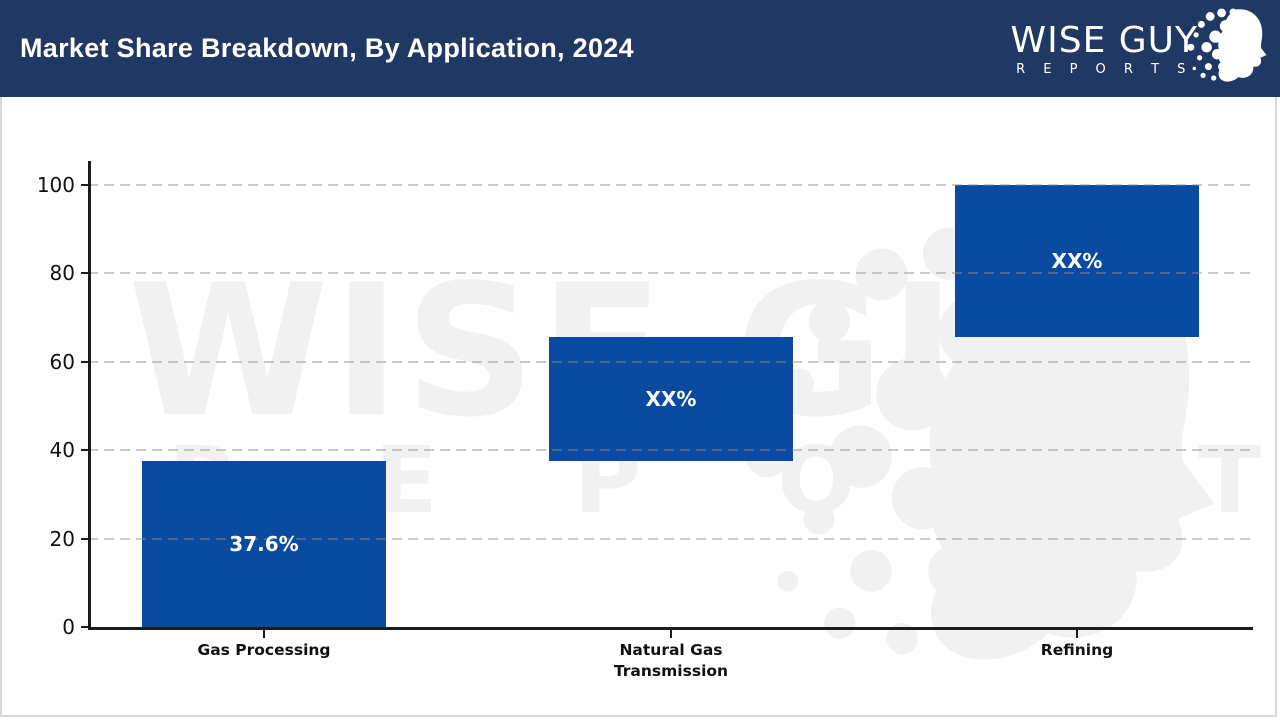 The width and height of the screenshot is (1280, 720). I want to click on logo-head-icon, so click(1226, 49).